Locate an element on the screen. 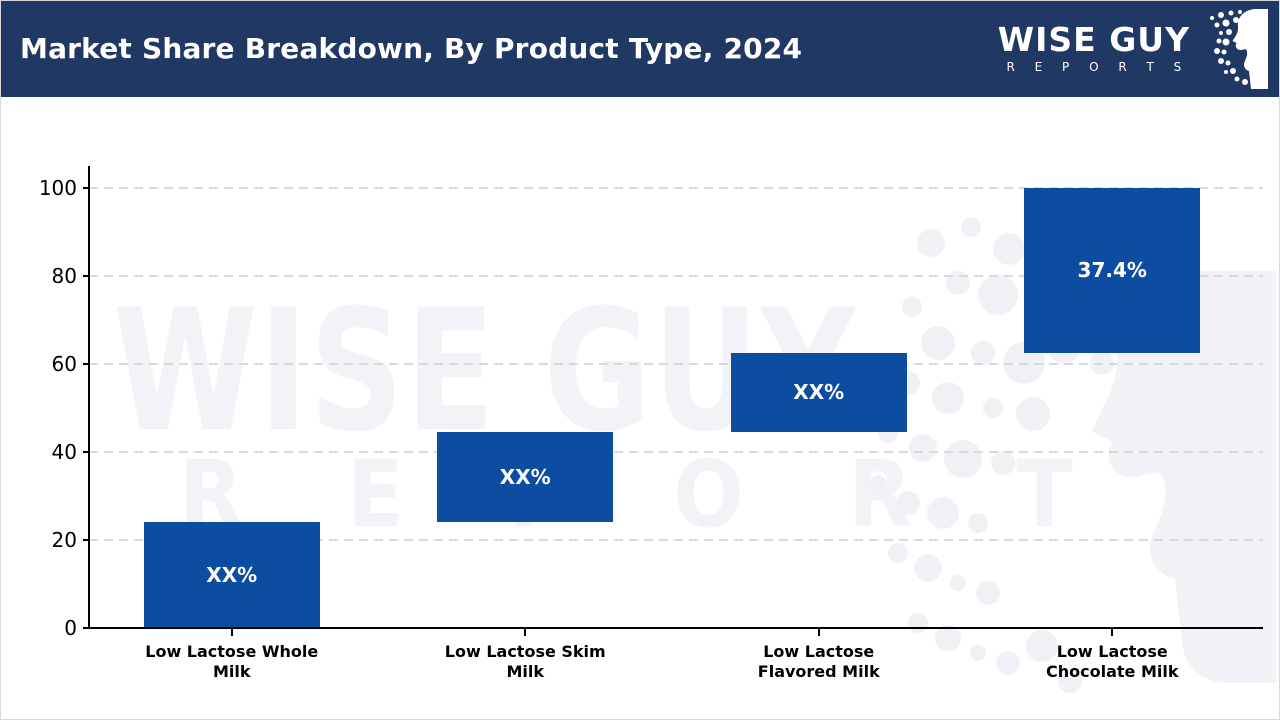 Image resolution: width=1280 pixels, height=720 pixels. brand-subtitle: R E P O R T S is located at coordinates (1098, 67).